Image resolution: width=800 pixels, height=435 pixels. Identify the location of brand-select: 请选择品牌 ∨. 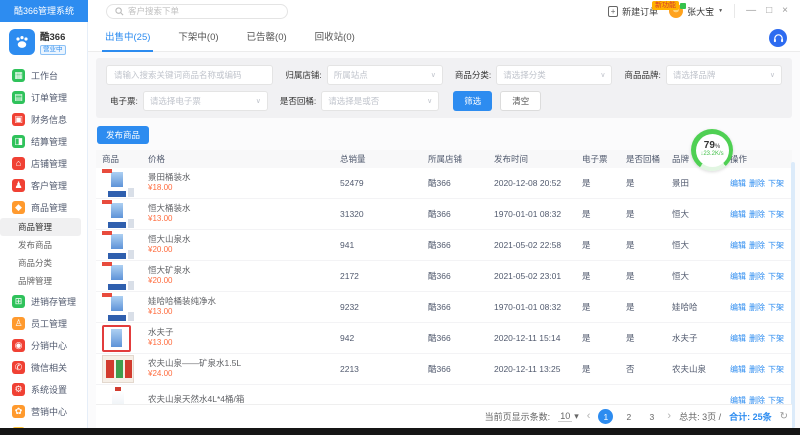
(723, 75).